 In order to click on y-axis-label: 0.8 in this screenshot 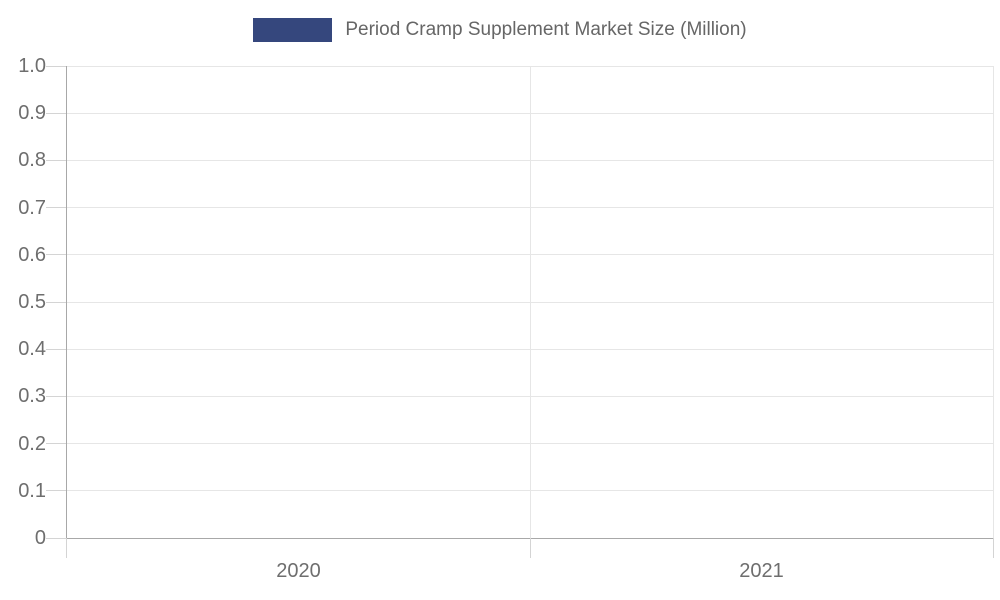, I will do `click(32, 160)`.